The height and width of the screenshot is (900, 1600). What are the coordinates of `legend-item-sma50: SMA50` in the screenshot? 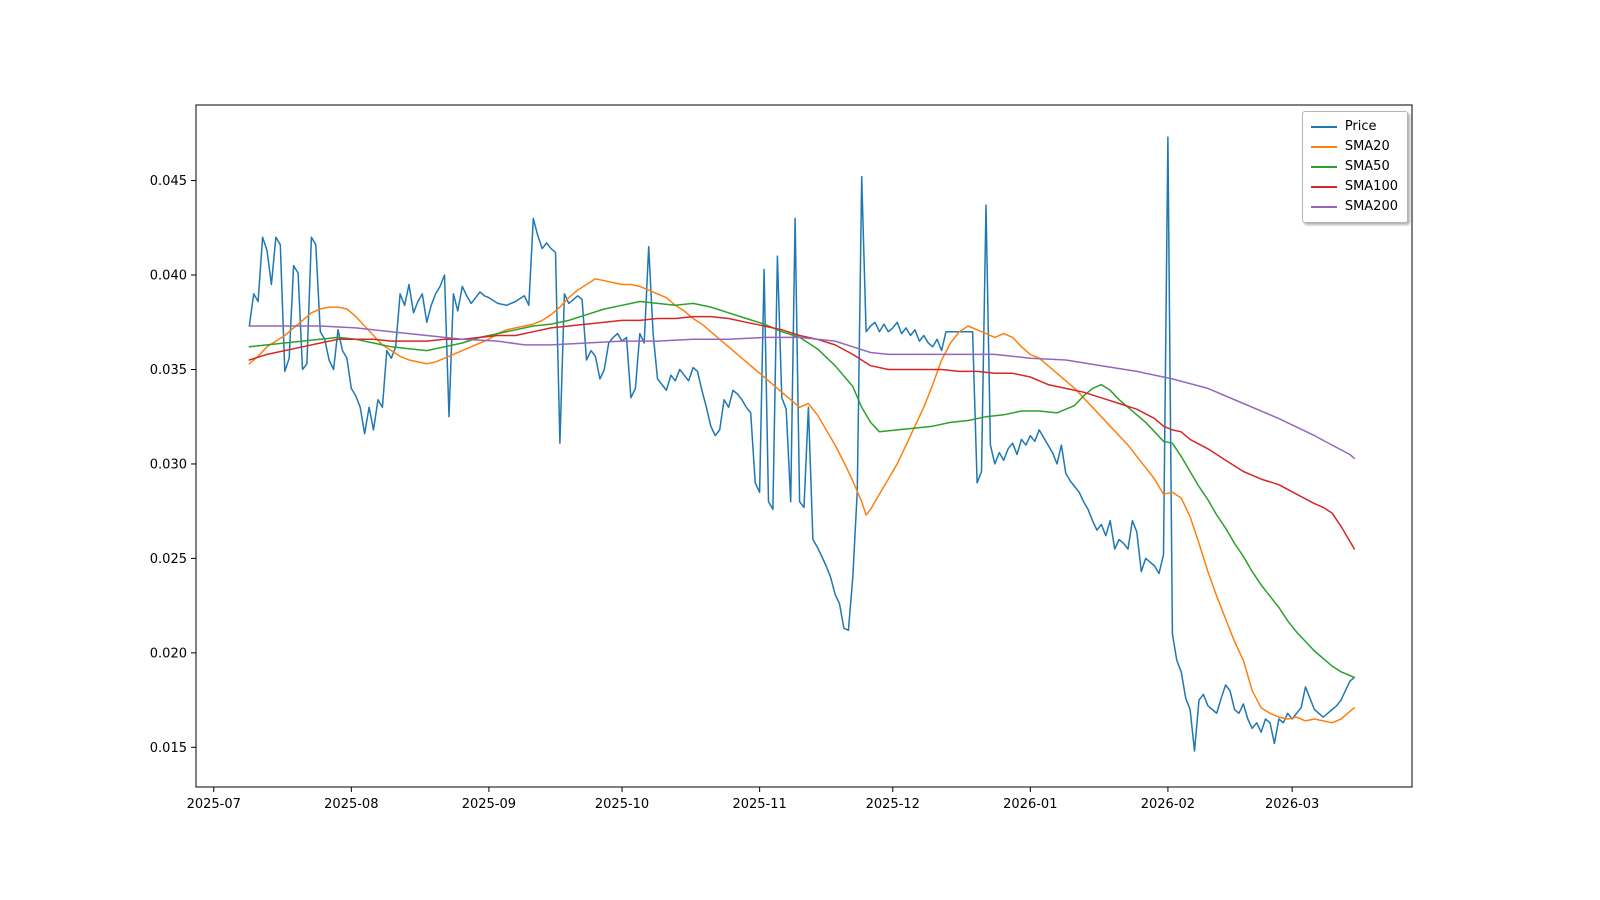 It's located at (1354, 167).